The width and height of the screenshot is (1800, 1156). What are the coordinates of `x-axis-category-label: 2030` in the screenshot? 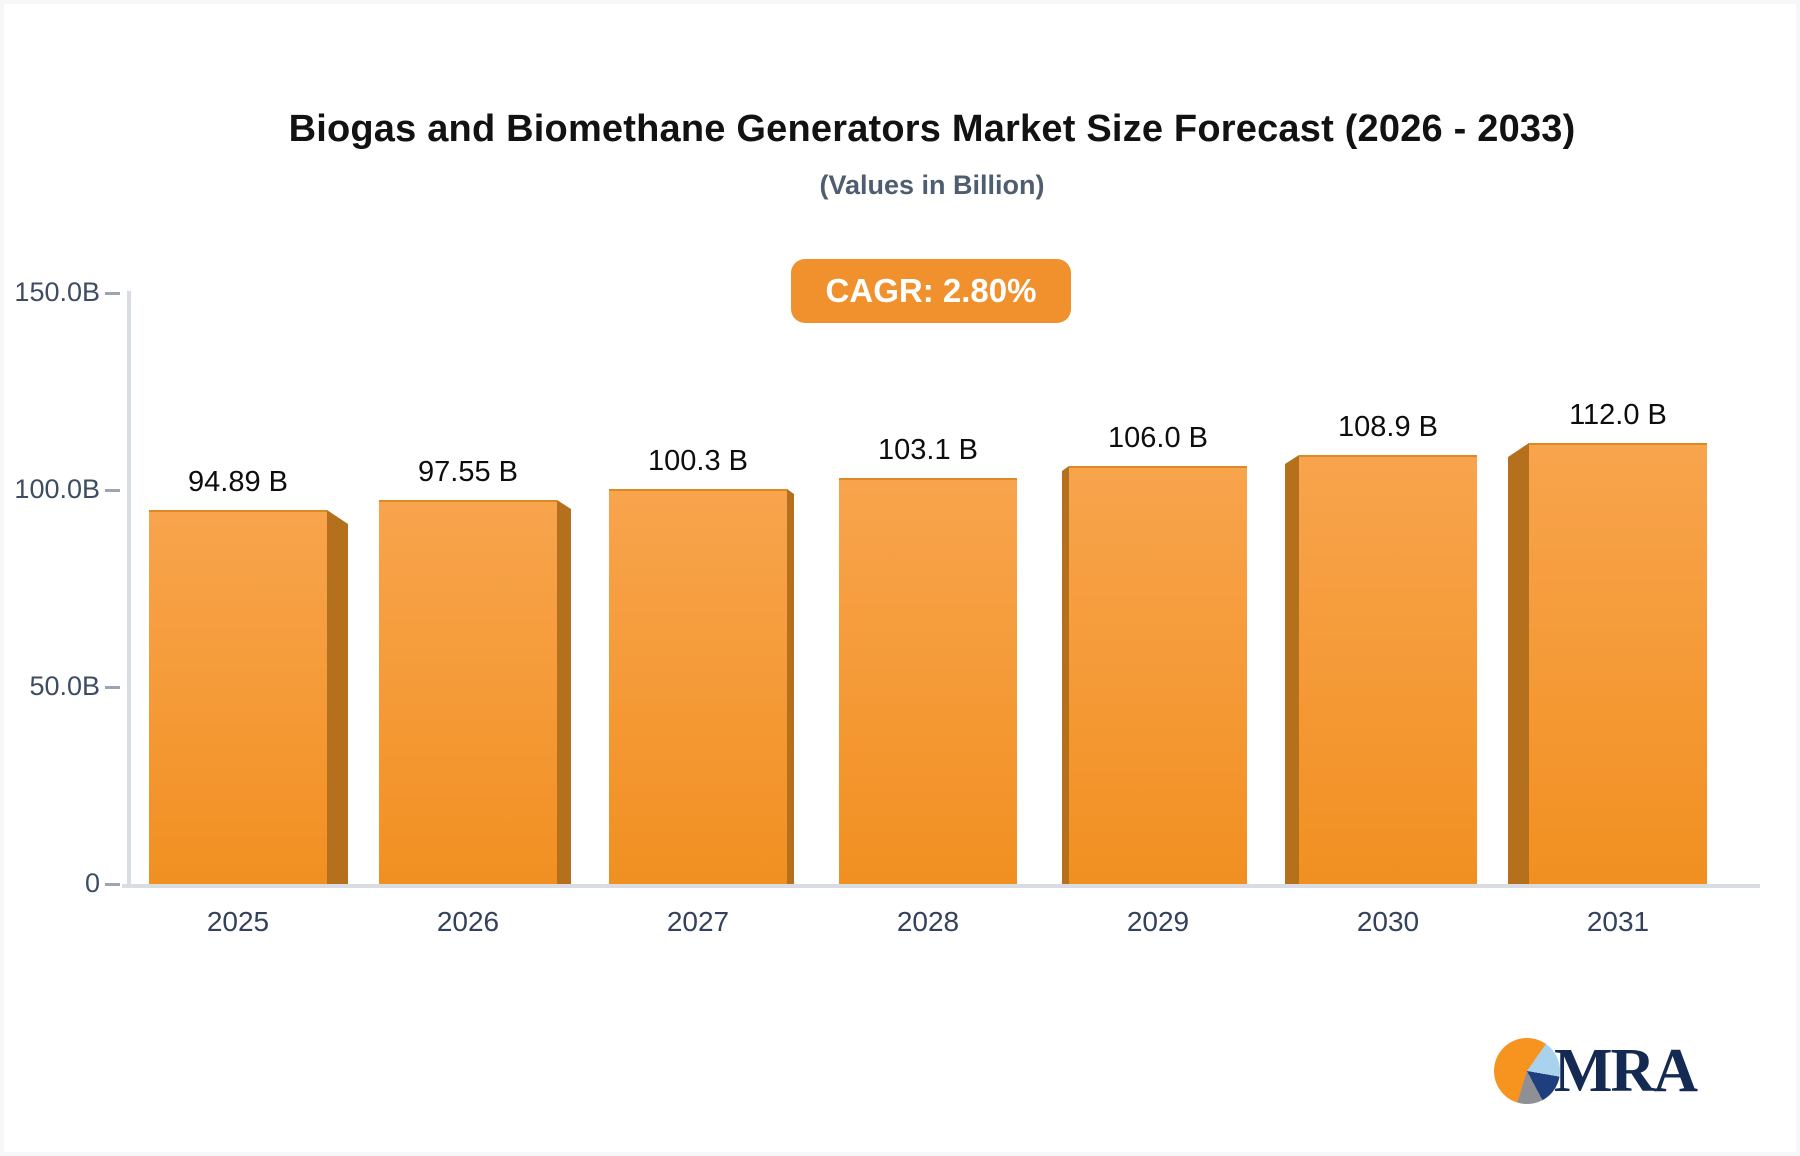 It's located at (1388, 921).